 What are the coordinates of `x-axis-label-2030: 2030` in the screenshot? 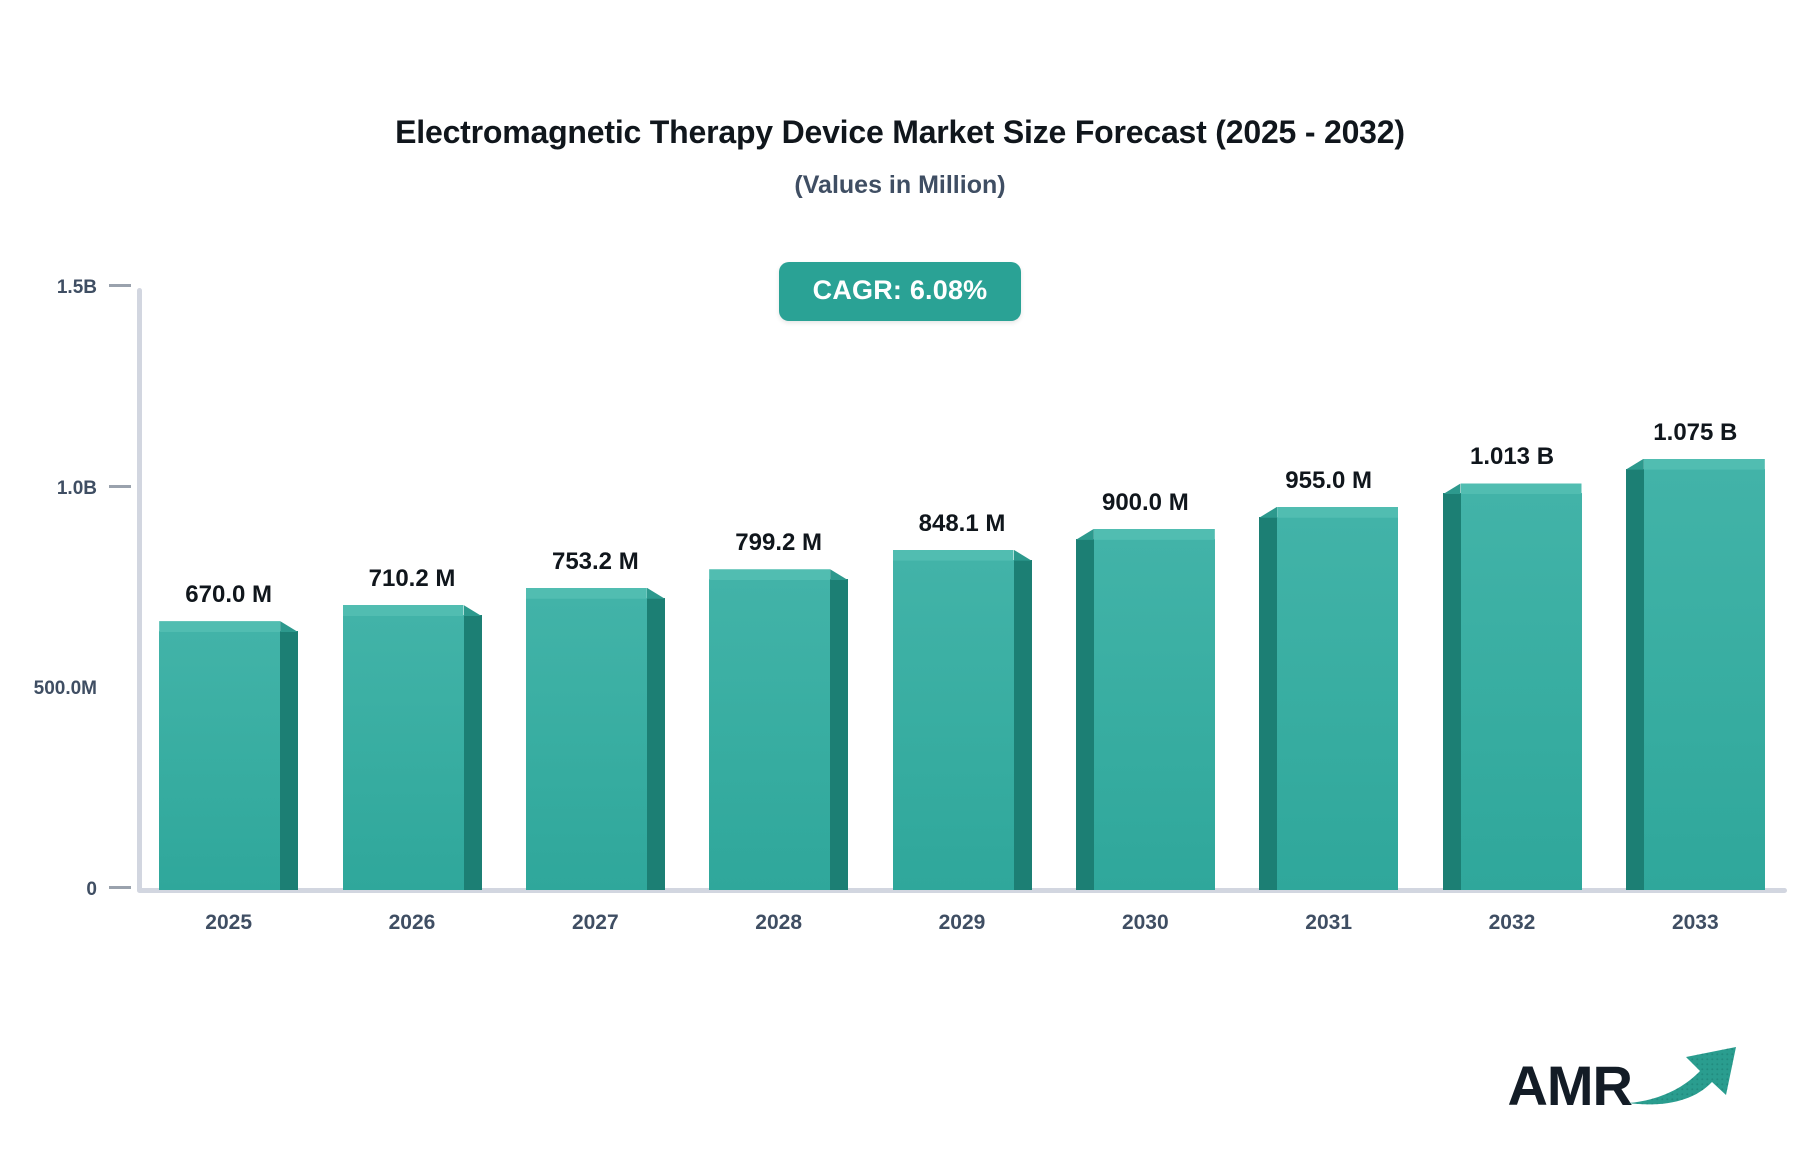 It's located at (1145, 922).